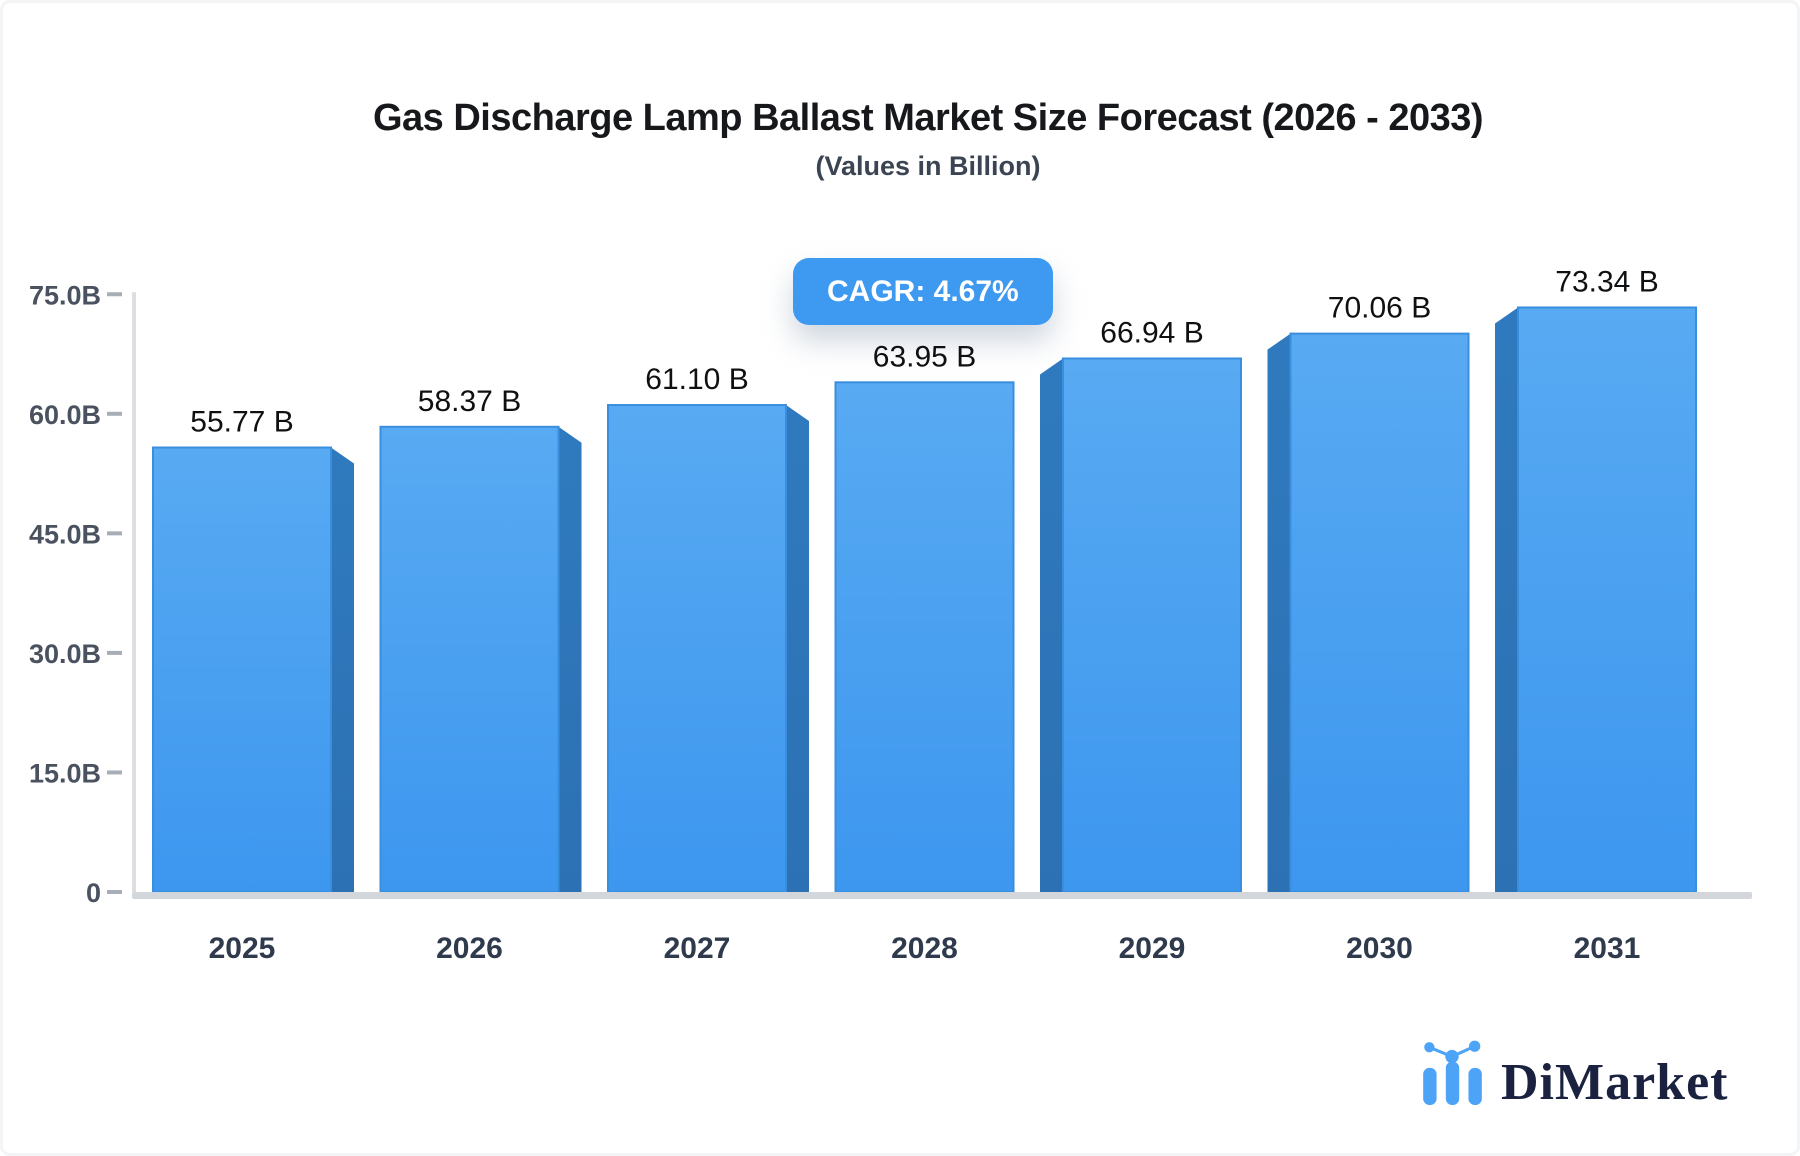  What do you see at coordinates (942, 895) in the screenshot?
I see `x-axis-baseline` at bounding box center [942, 895].